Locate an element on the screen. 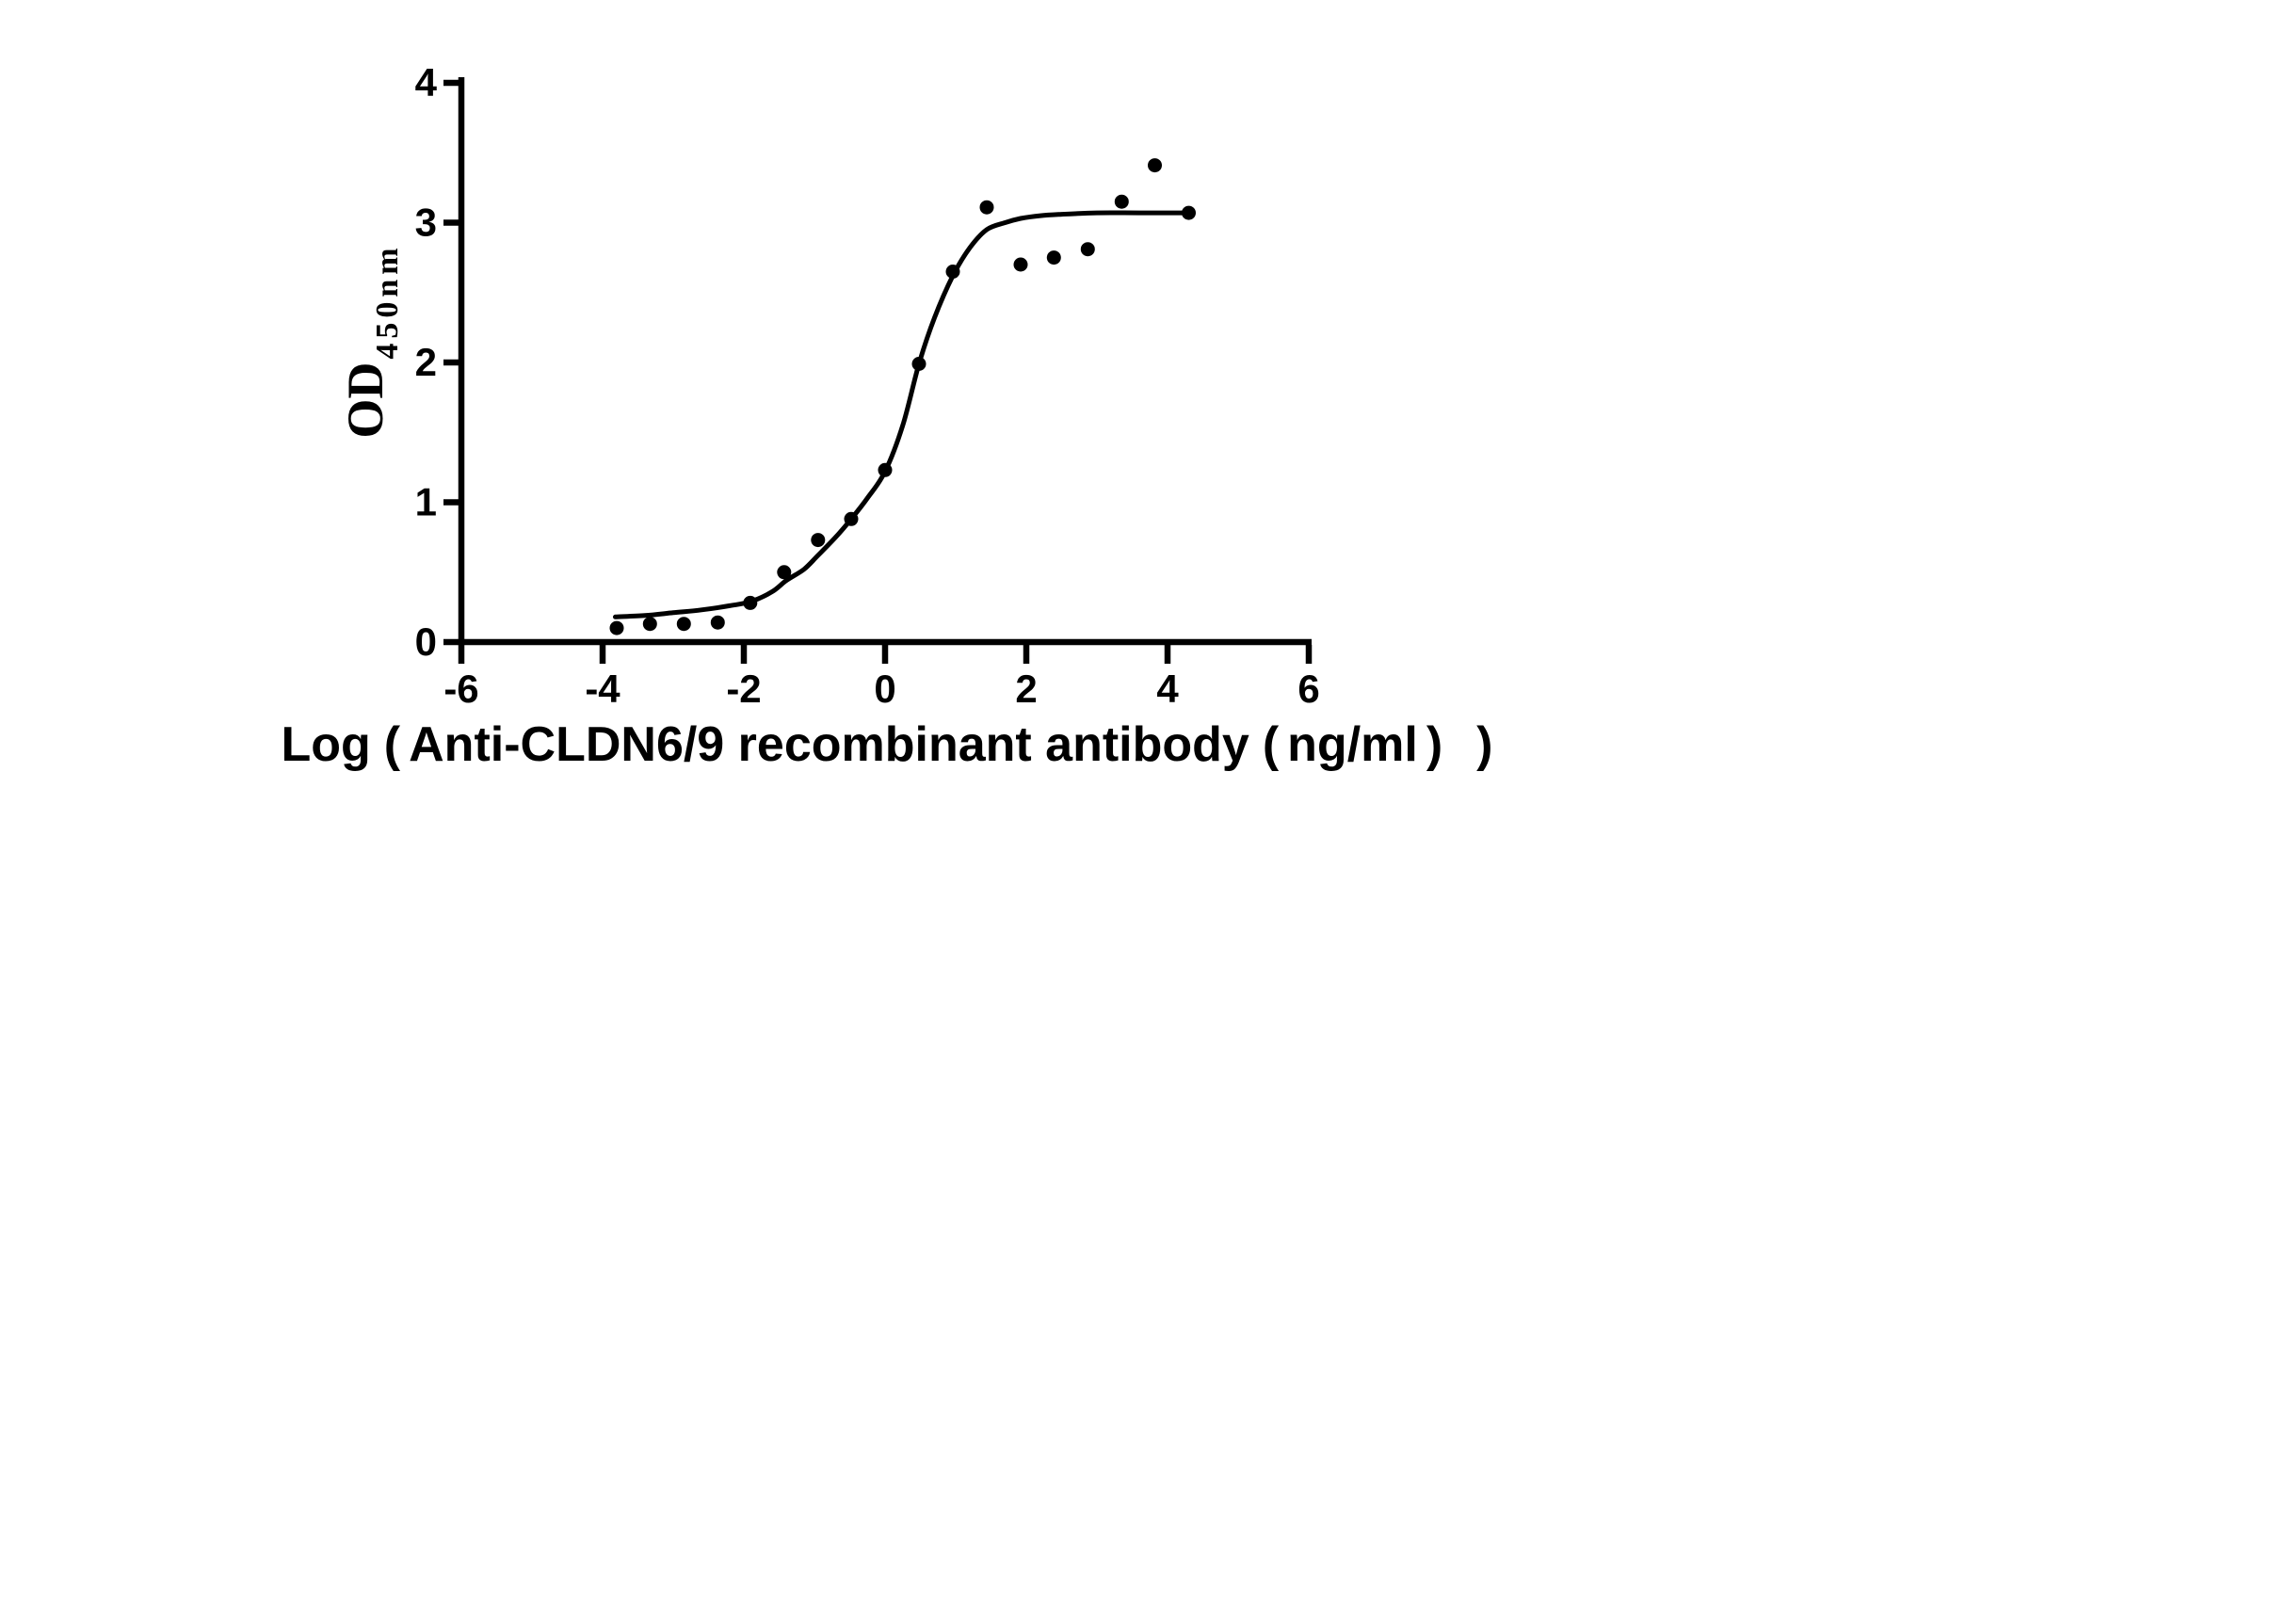 Image resolution: width=2272 pixels, height=1624 pixels. x-axis-title-units-open-paren: ( is located at coordinates (1271, 744).